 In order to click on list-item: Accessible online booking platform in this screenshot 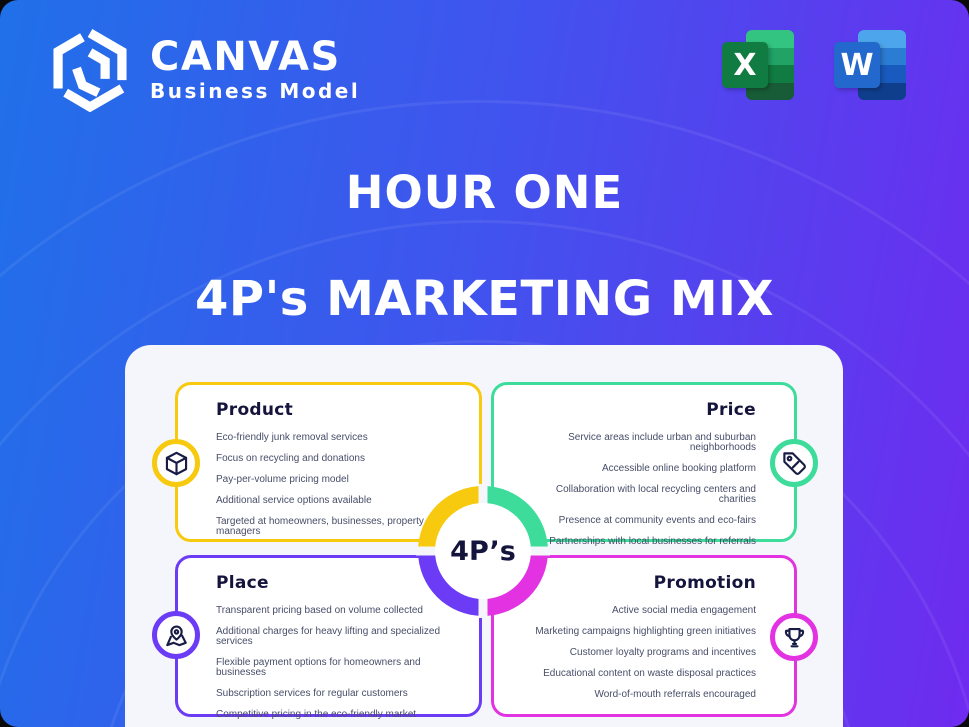, I will do `click(679, 468)`.